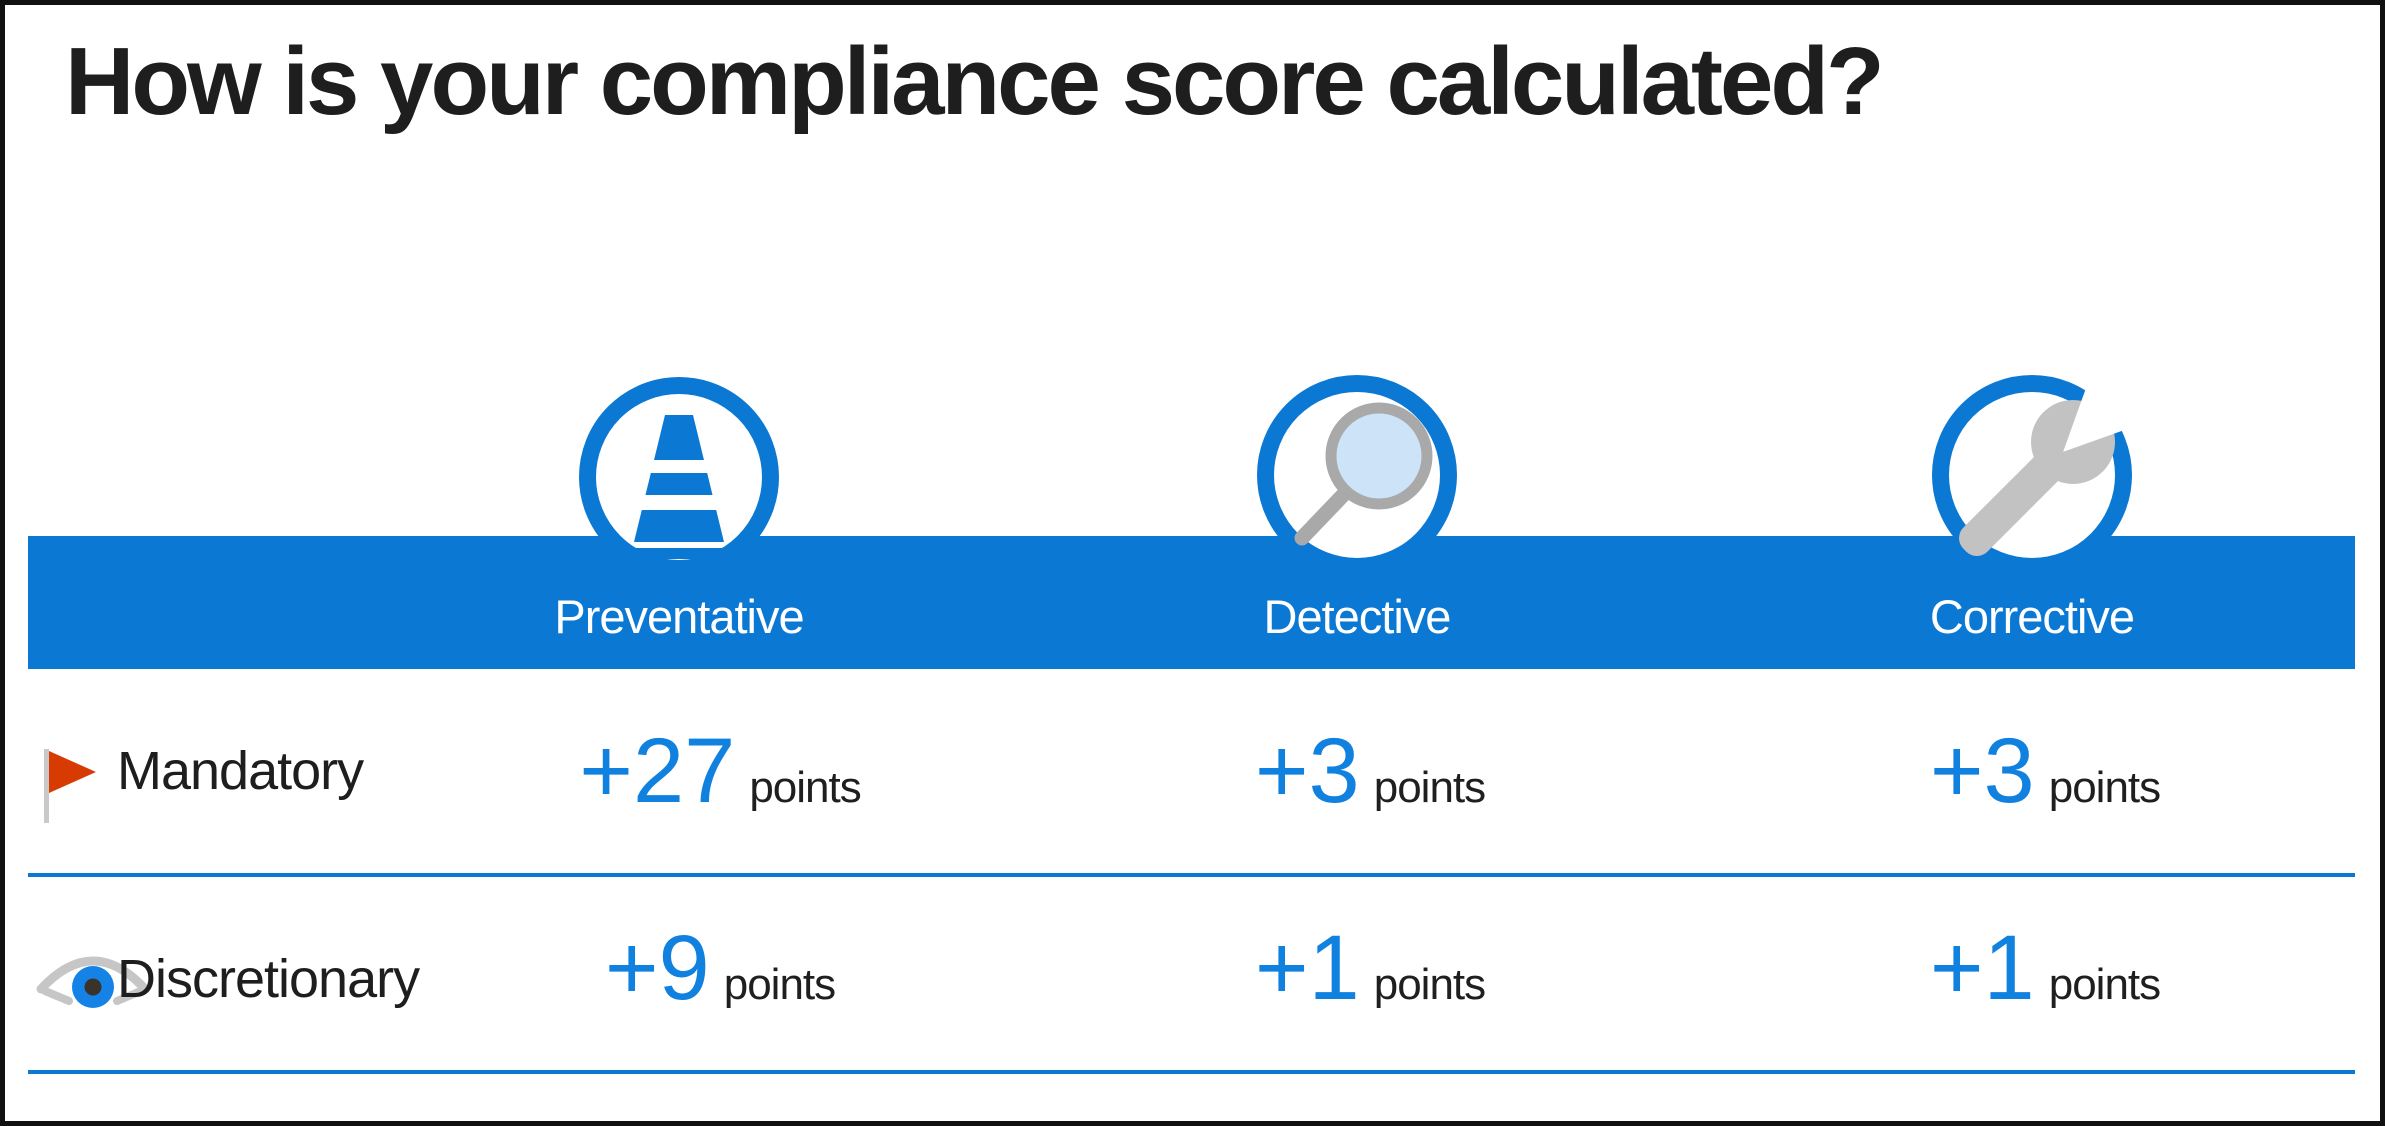  I want to click on detective-icon-circle, so click(1357, 475).